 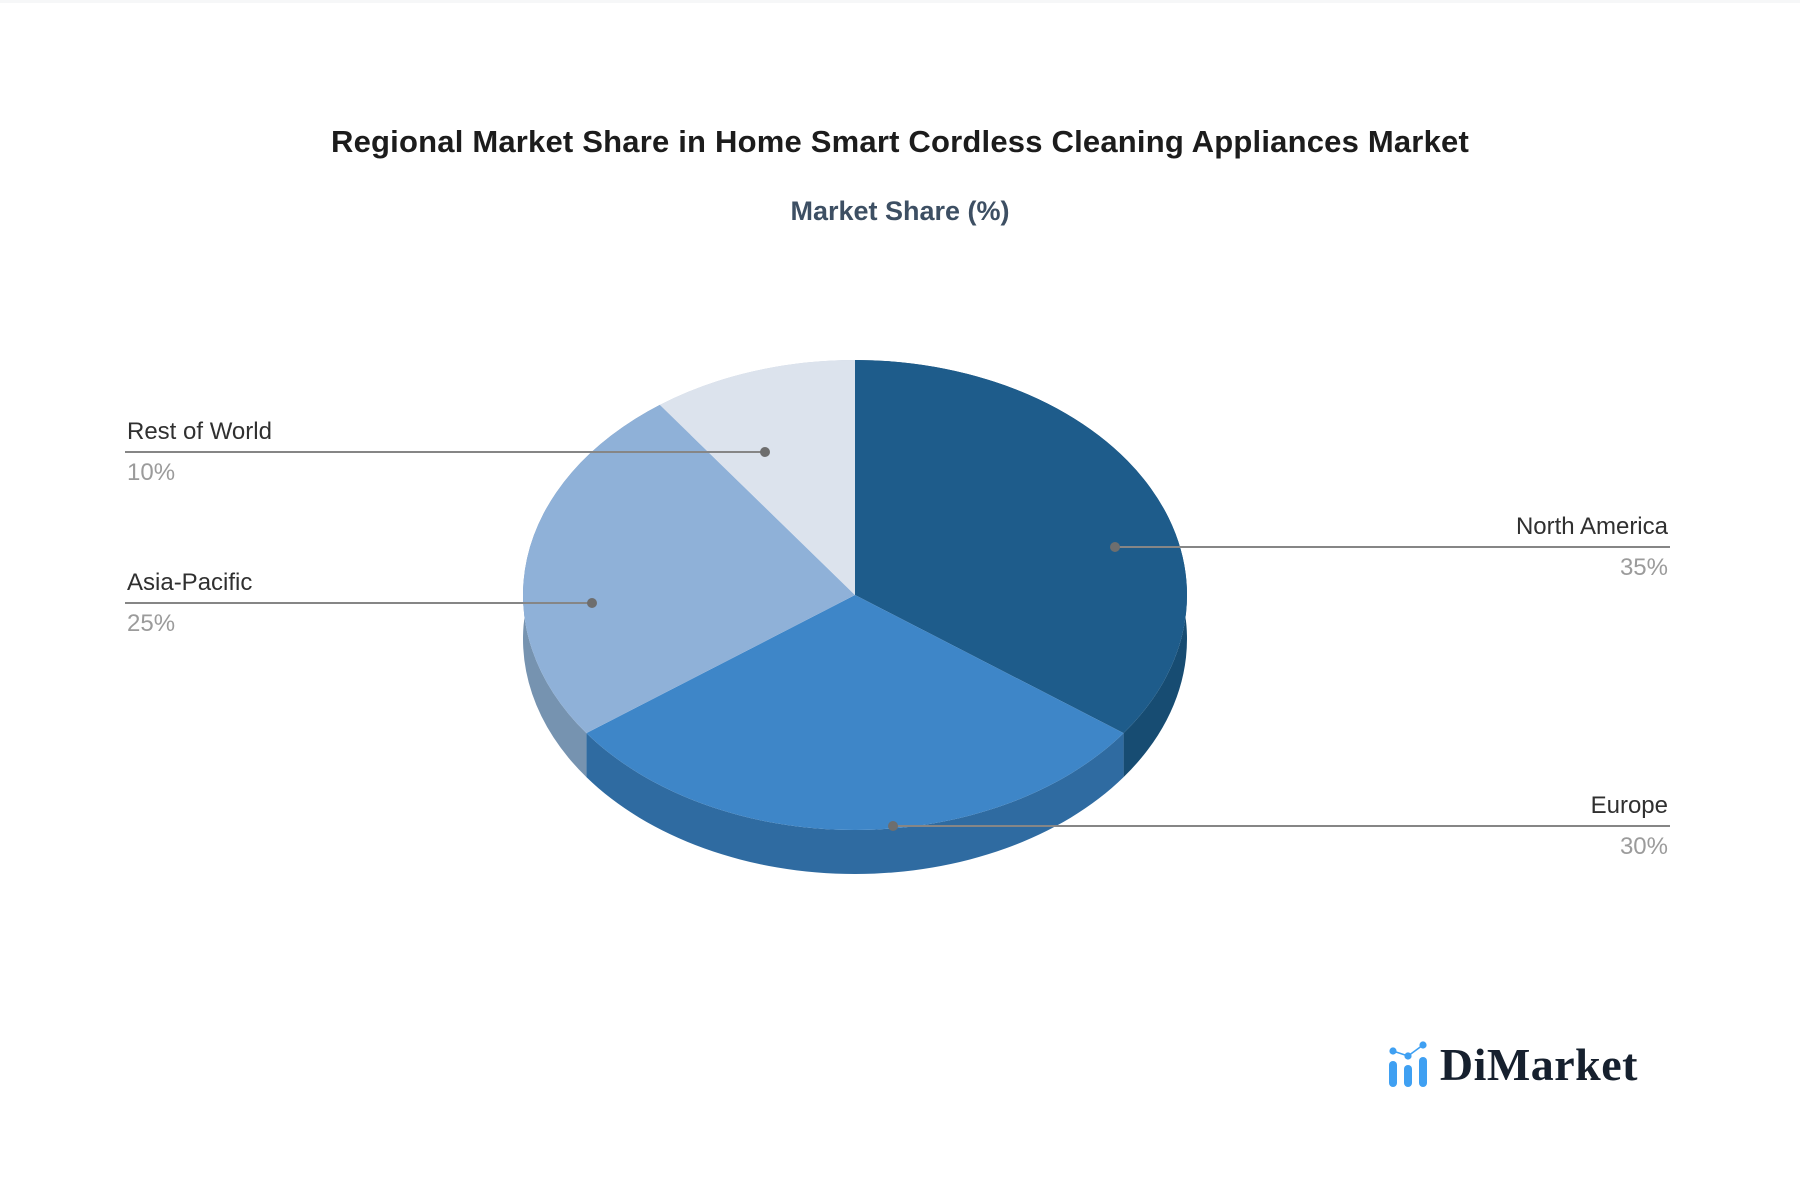 What do you see at coordinates (1643, 846) in the screenshot?
I see `slice-value-europe: 30%` at bounding box center [1643, 846].